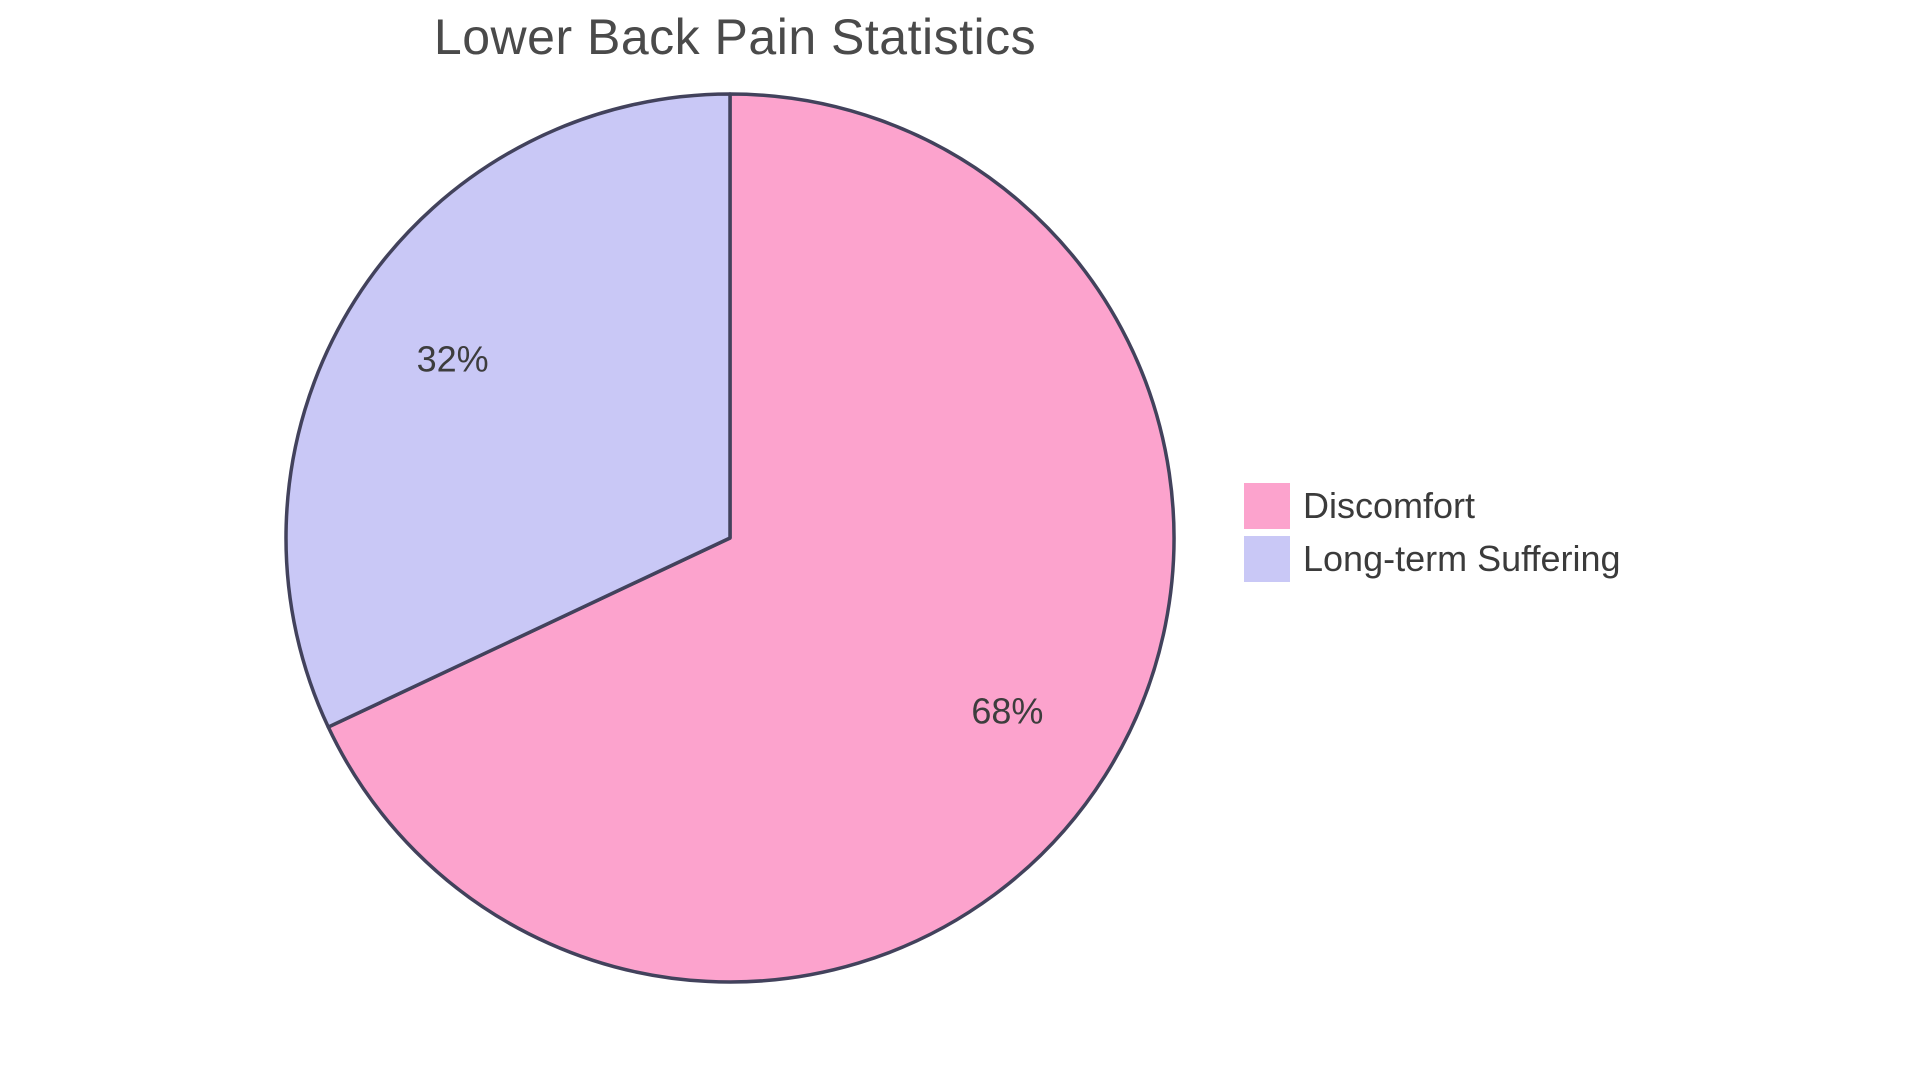 The width and height of the screenshot is (1920, 1083). Describe the element at coordinates (1267, 506) in the screenshot. I see `legend-swatch-discomfort` at that location.